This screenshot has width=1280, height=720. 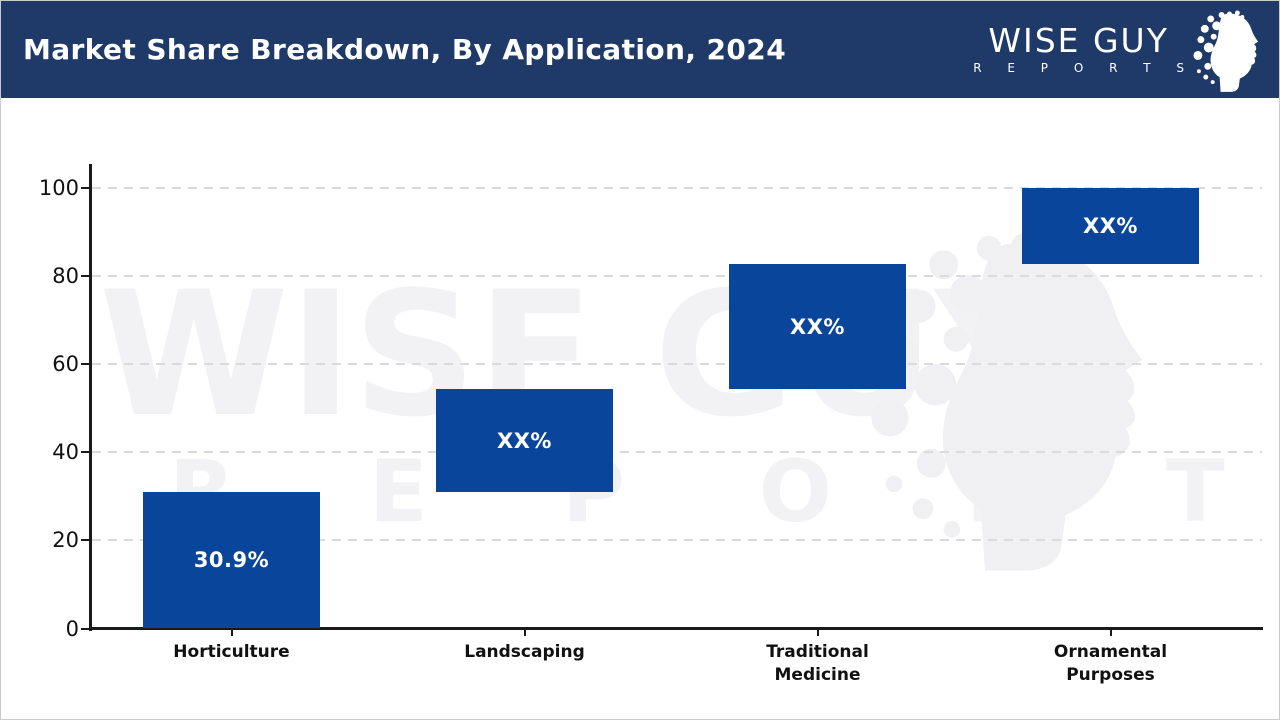 I want to click on x-axis-label: Landscaping, so click(x=524, y=652).